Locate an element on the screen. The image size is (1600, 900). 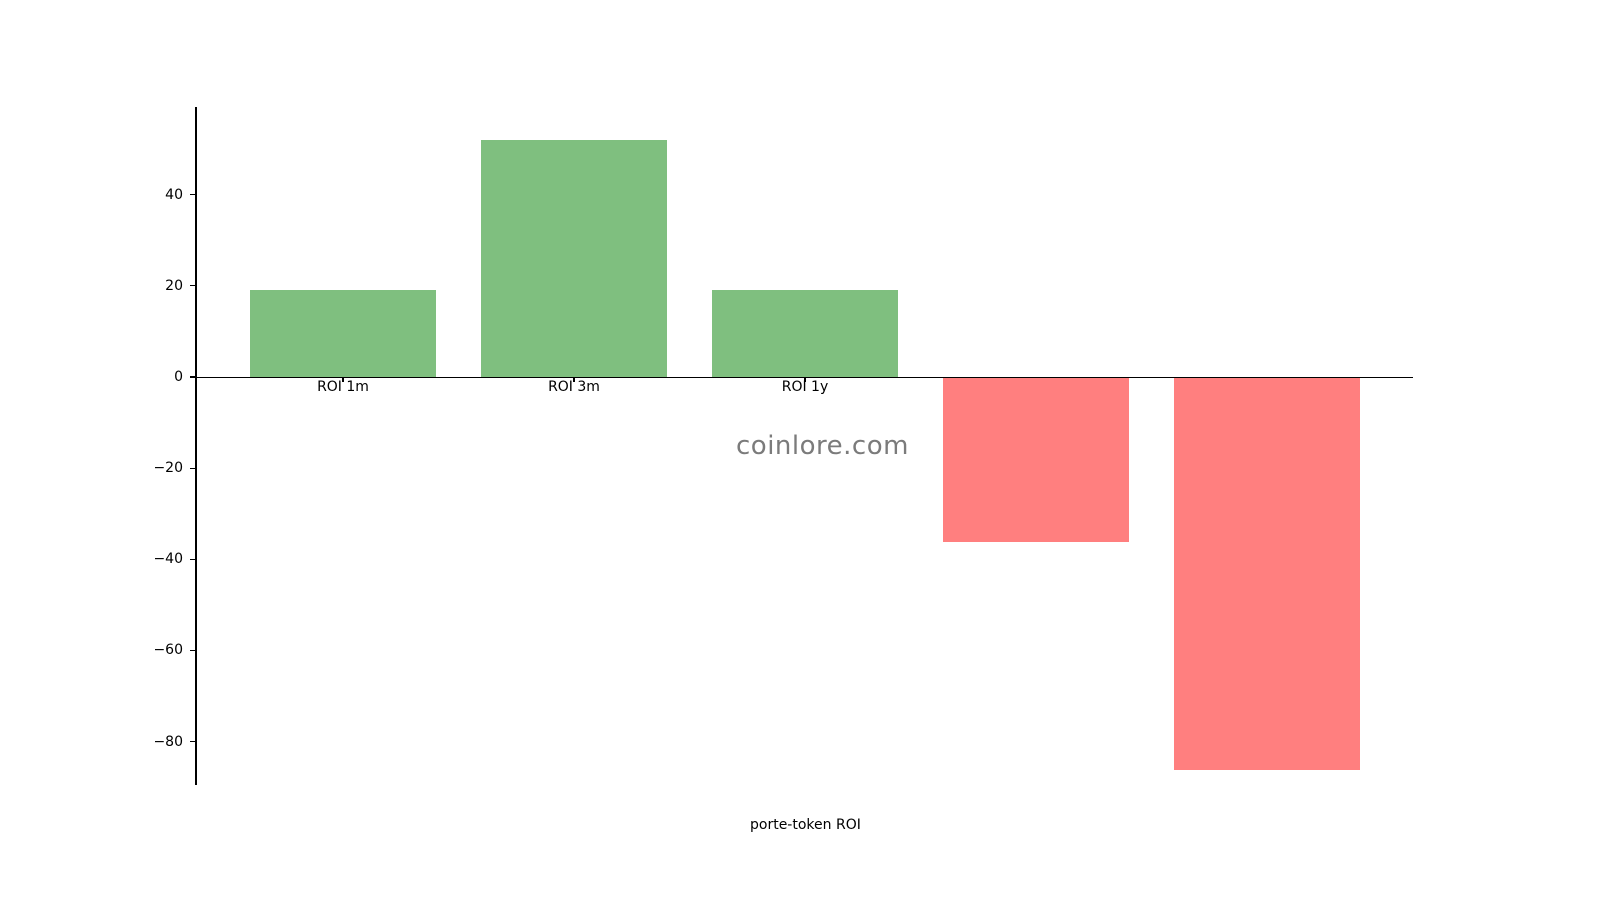
x-axis-zero-line is located at coordinates (804, 377).